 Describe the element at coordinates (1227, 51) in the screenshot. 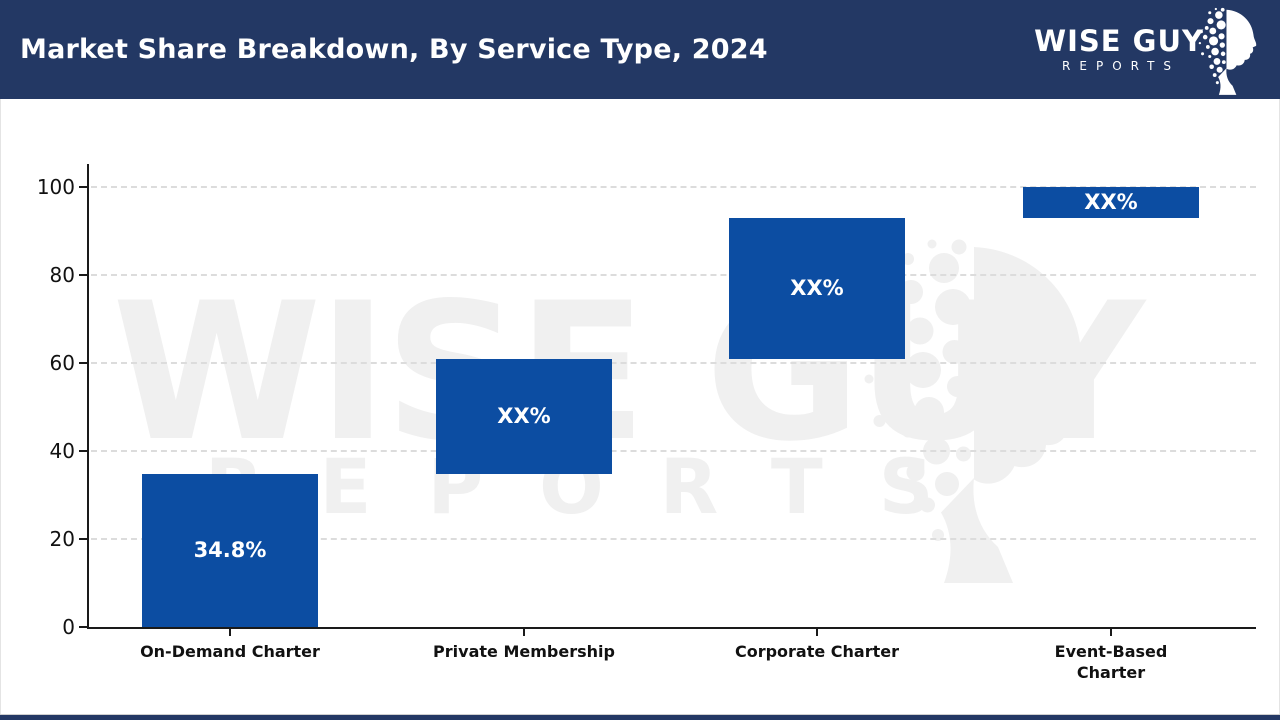

I see `logo-face-icon` at that location.